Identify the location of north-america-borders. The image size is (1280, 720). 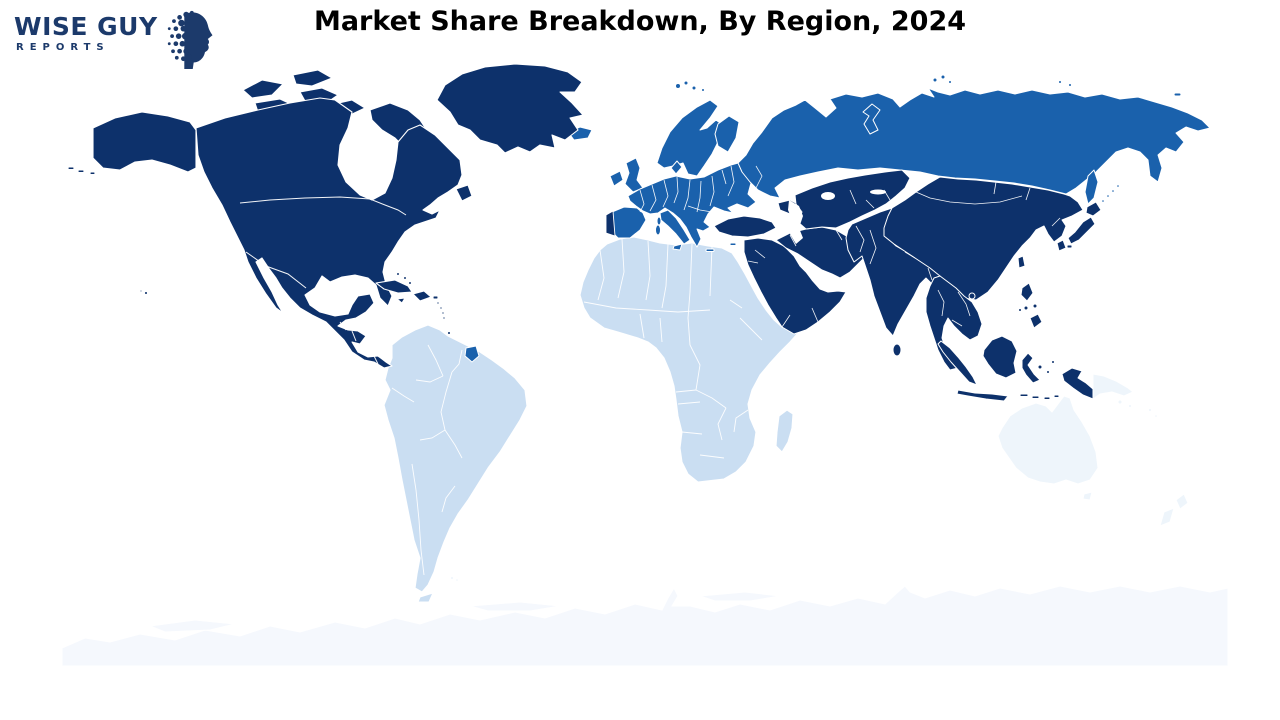
(301, 247).